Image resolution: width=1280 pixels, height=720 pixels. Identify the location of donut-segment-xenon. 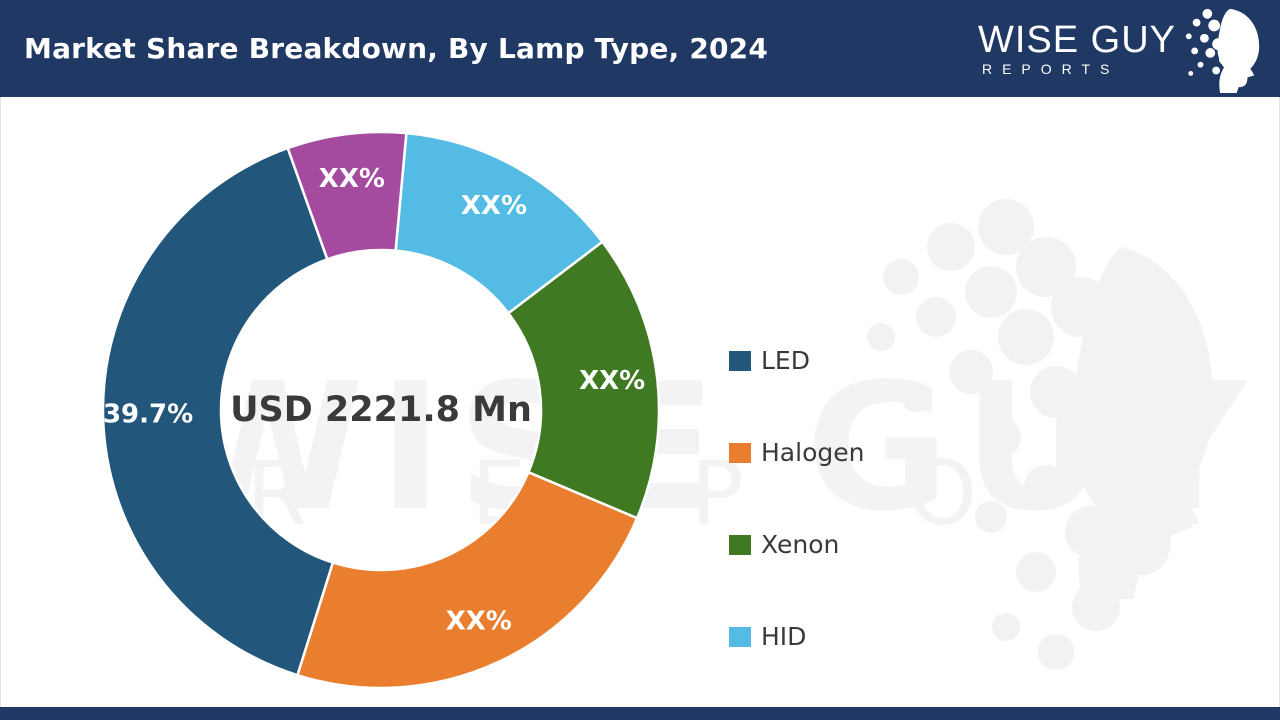
(583, 380).